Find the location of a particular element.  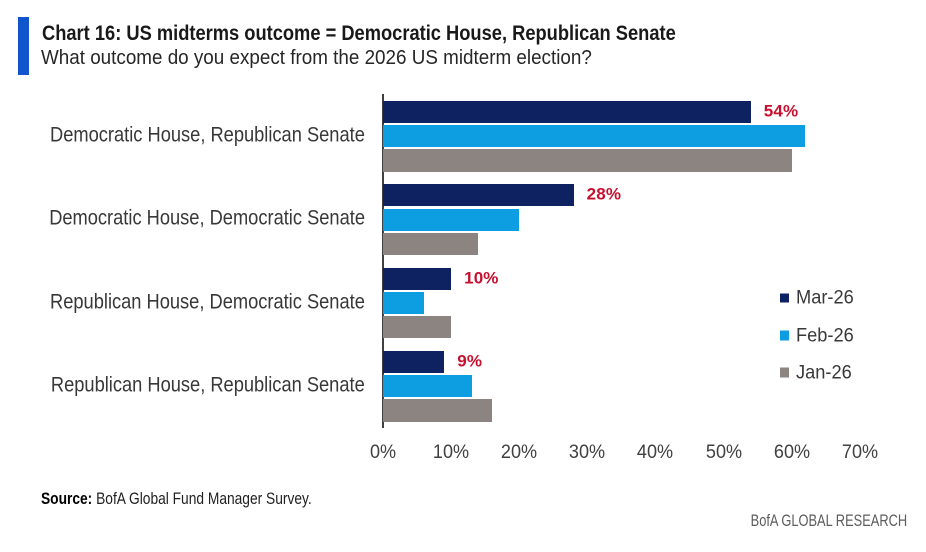

x-tick-0pct: 0% is located at coordinates (383, 453).